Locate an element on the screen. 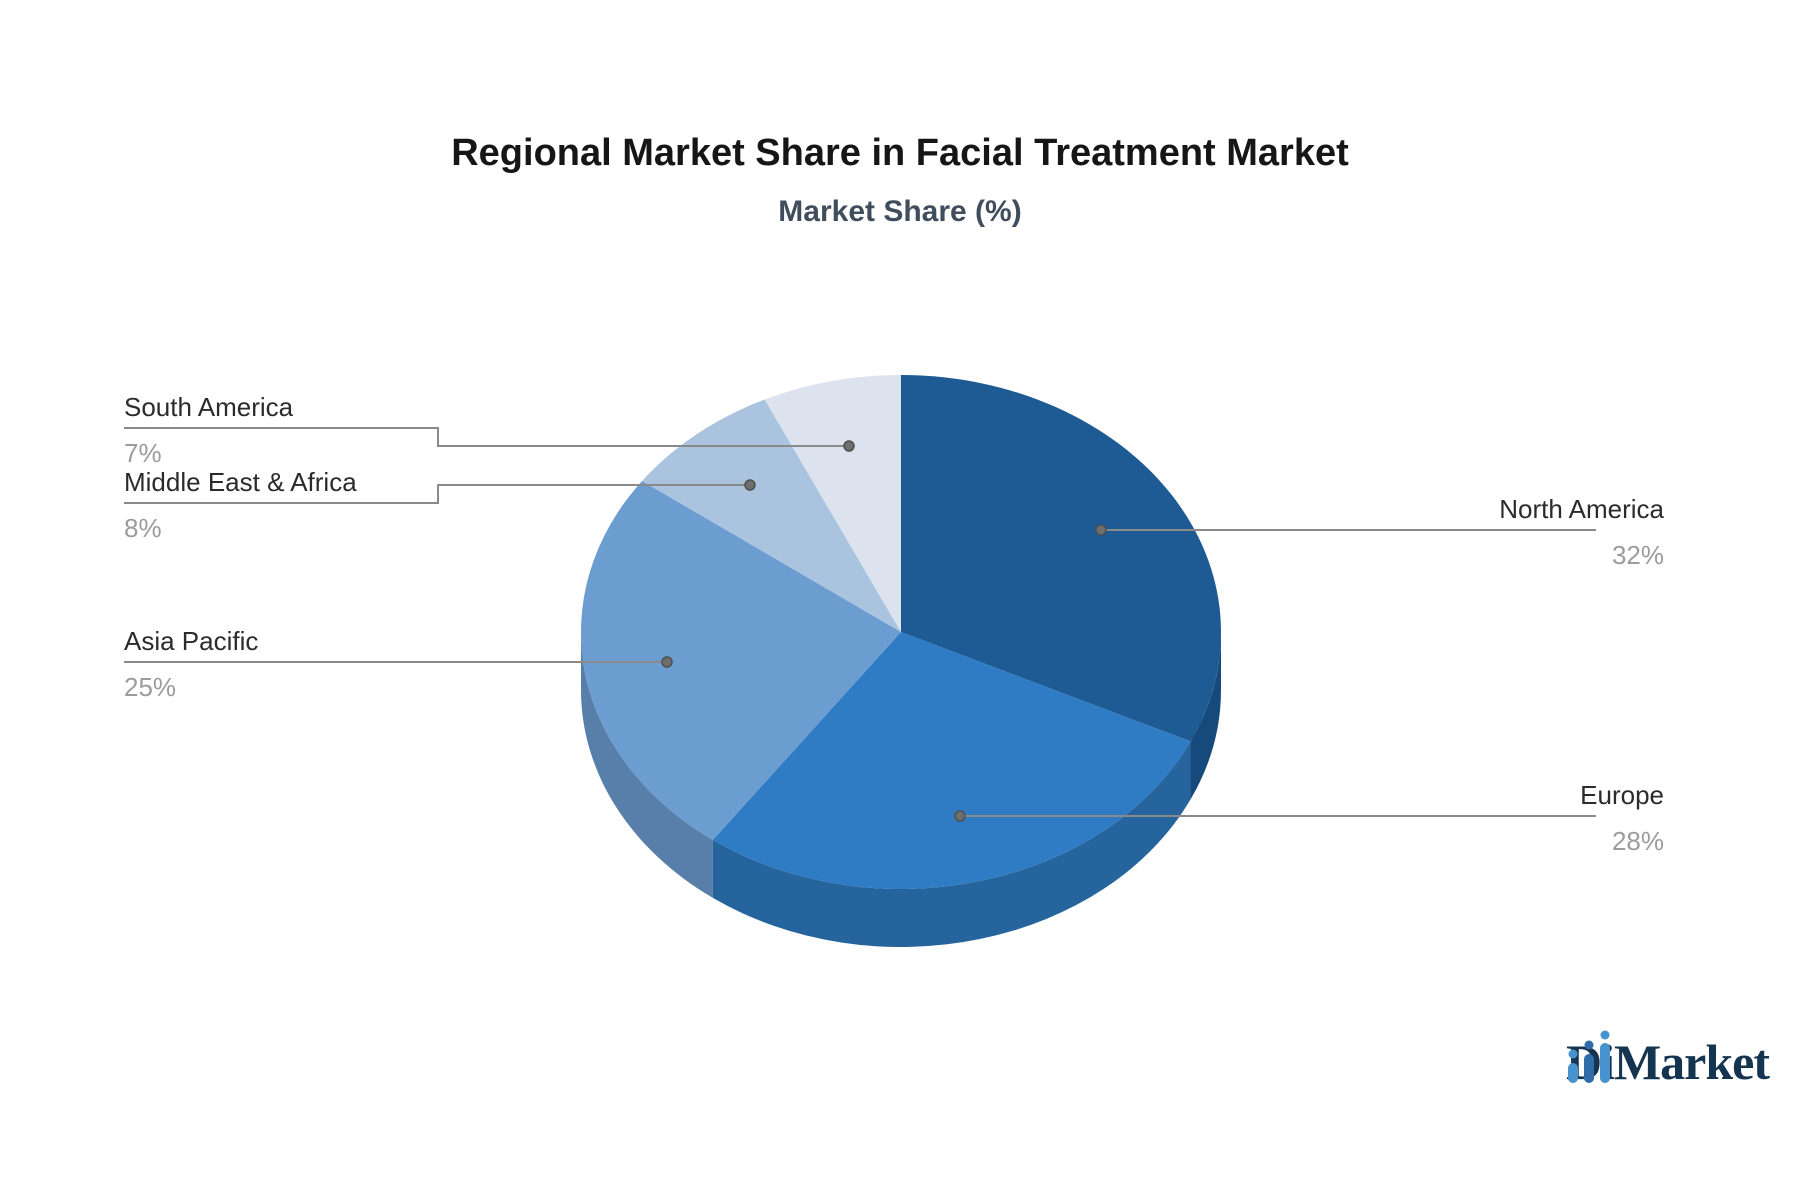 The height and width of the screenshot is (1196, 1800). pie-slice-south-america is located at coordinates (832, 503).